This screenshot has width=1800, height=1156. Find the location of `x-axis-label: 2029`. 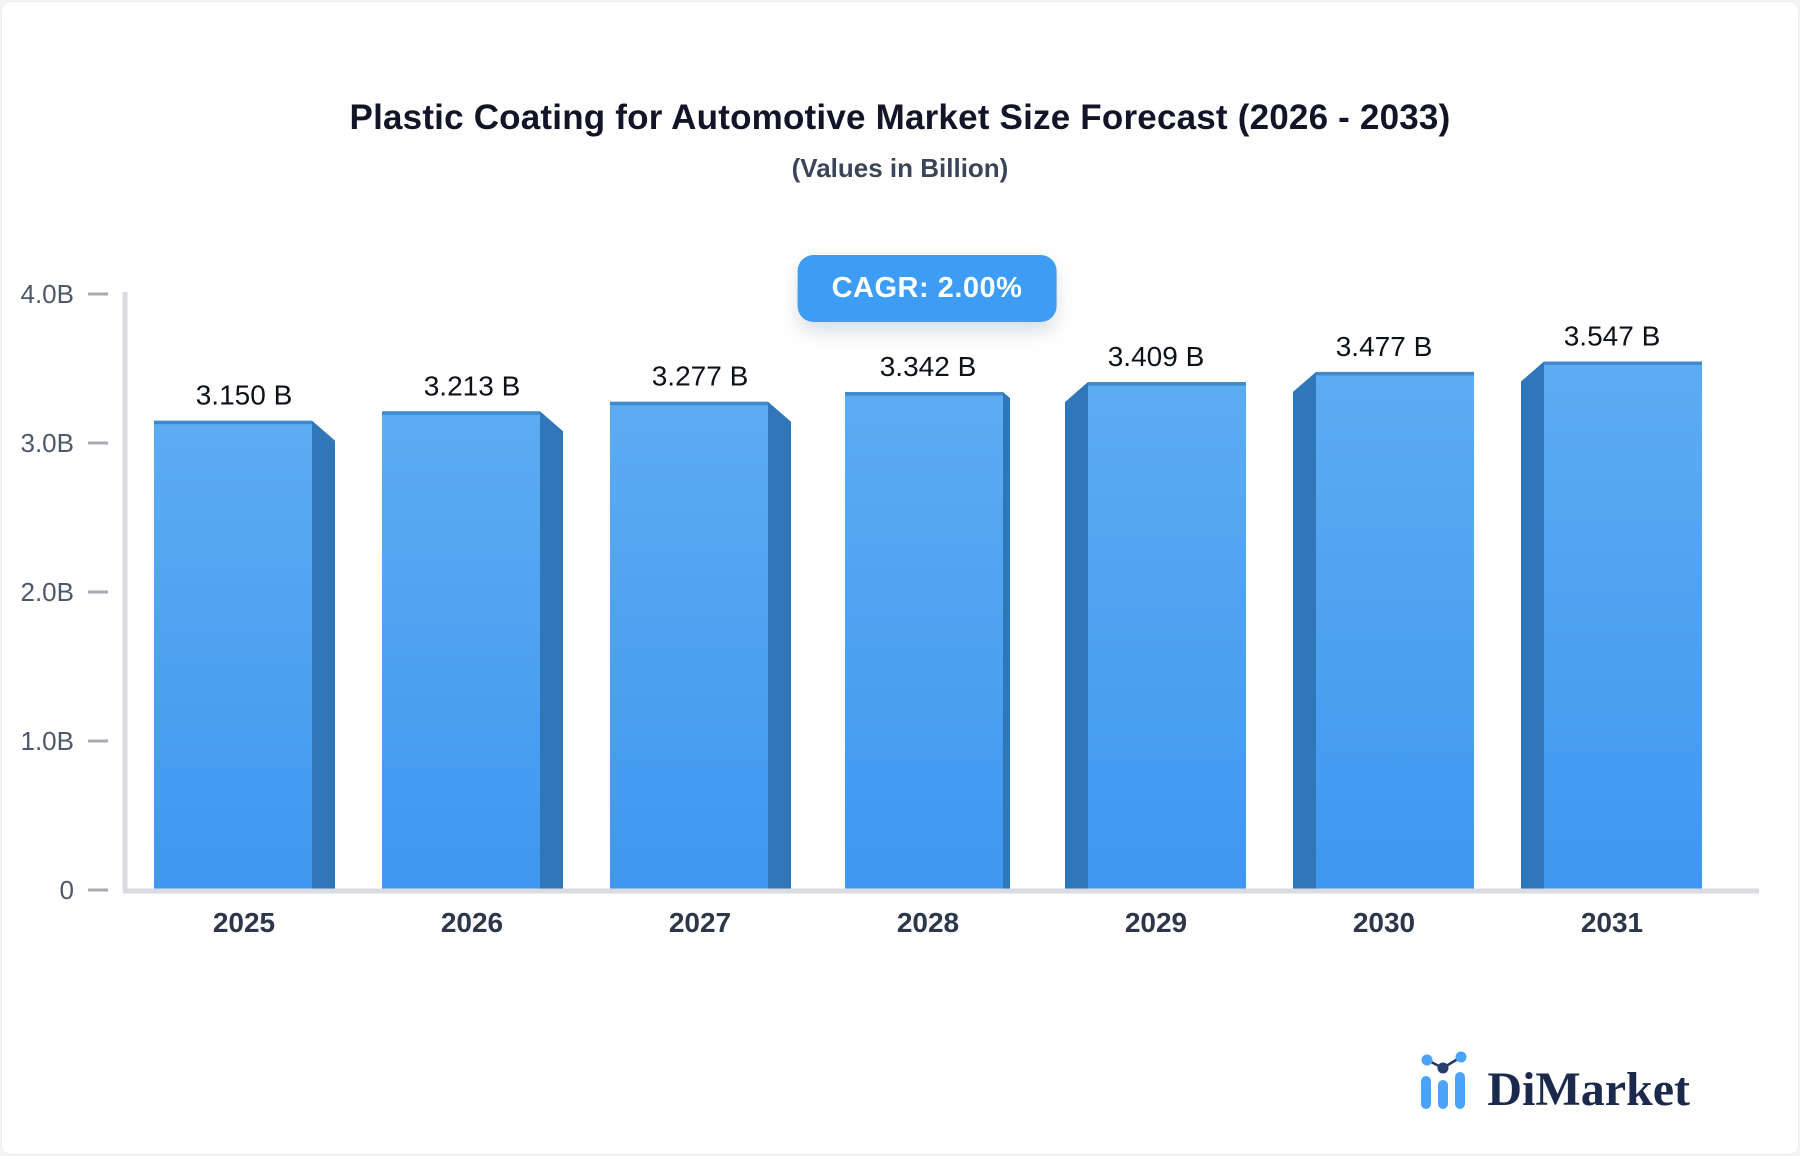

x-axis-label: 2029 is located at coordinates (1156, 922).